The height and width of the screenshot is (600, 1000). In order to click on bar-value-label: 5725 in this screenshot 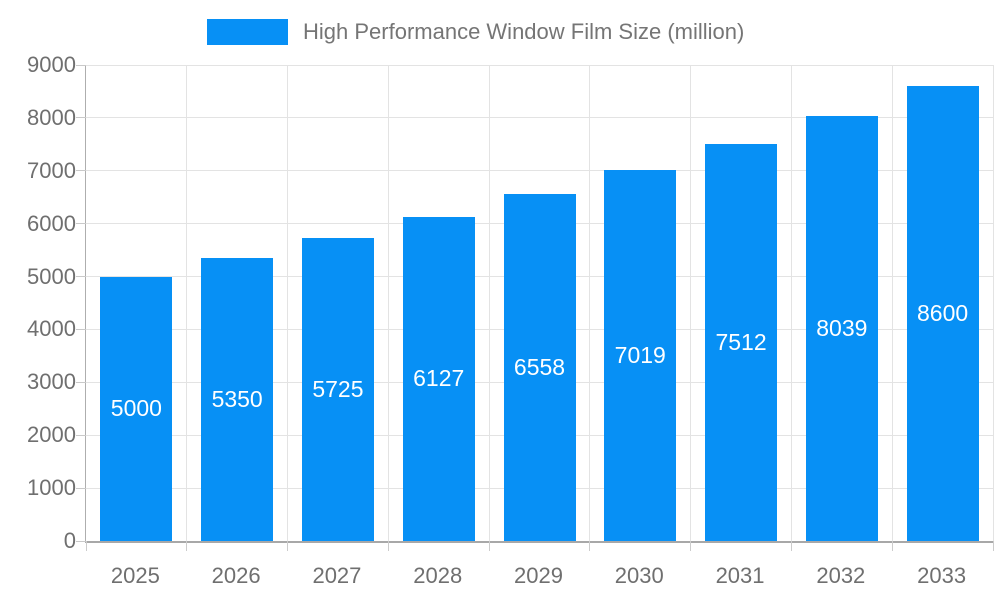, I will do `click(338, 389)`.